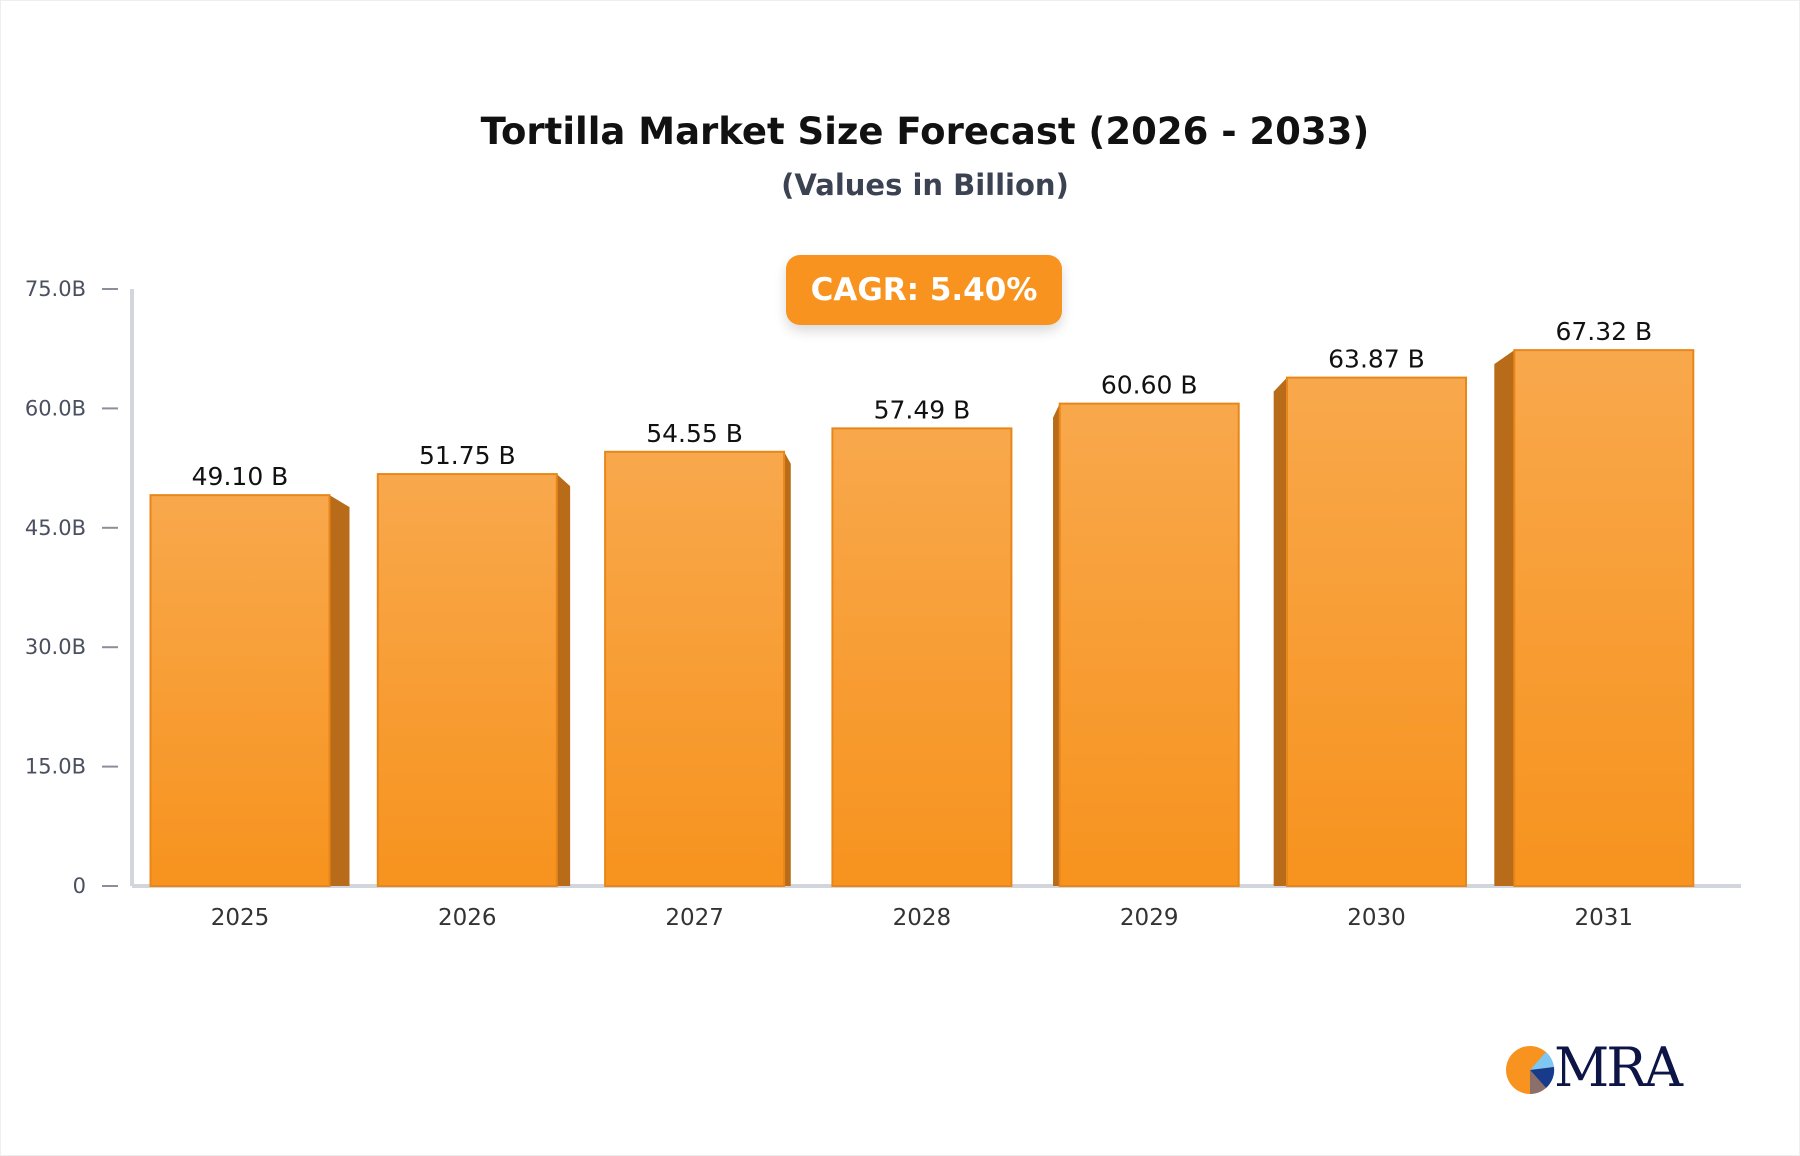  Describe the element at coordinates (467, 918) in the screenshot. I see `x-tick-label: 2026` at that location.